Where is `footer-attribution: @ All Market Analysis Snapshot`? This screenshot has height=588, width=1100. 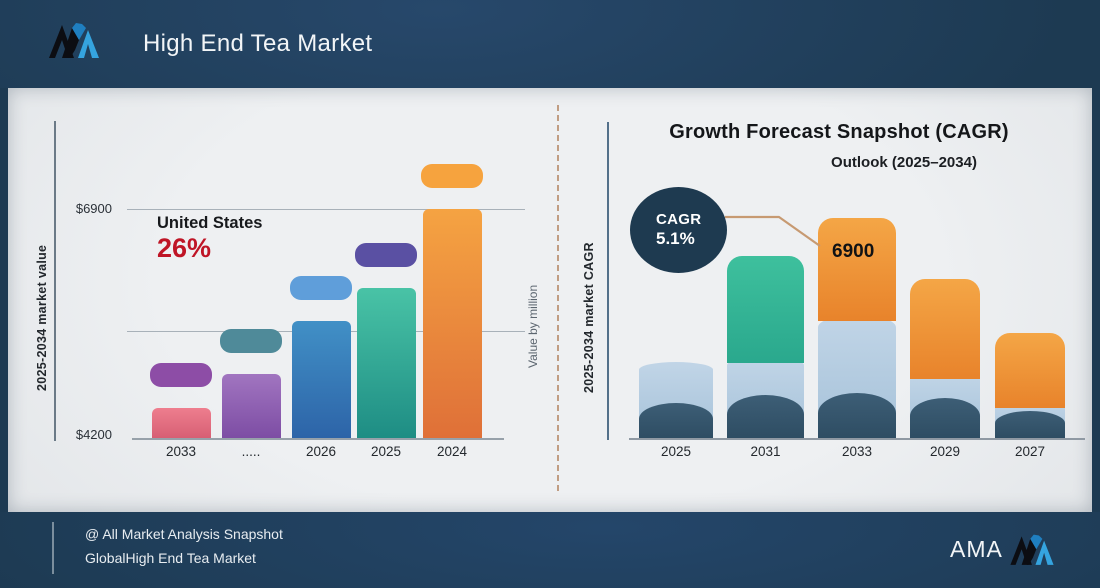
footer-attribution: @ All Market Analysis Snapshot is located at coordinates (184, 534).